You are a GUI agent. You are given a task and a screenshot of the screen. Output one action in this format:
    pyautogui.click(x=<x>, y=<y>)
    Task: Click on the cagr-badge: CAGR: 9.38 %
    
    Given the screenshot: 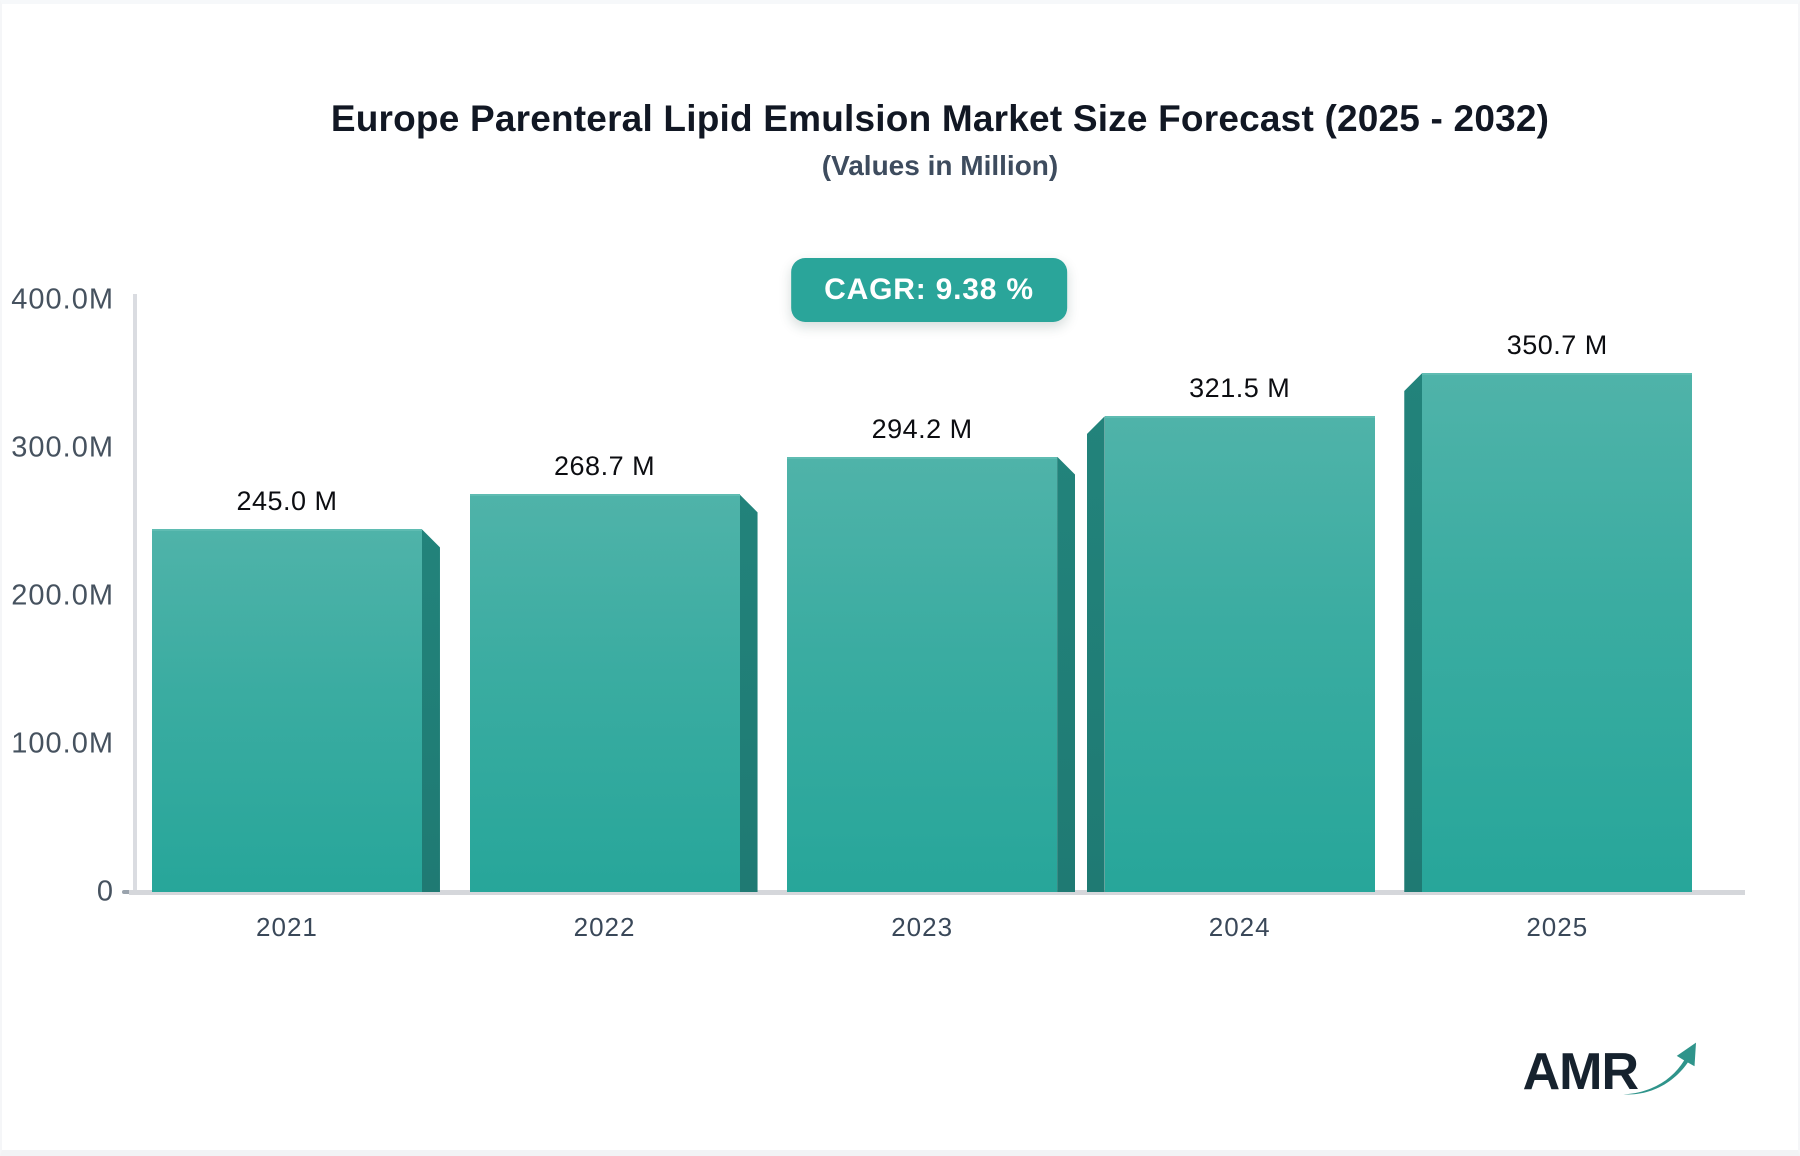 What is the action you would take?
    pyautogui.click(x=929, y=290)
    